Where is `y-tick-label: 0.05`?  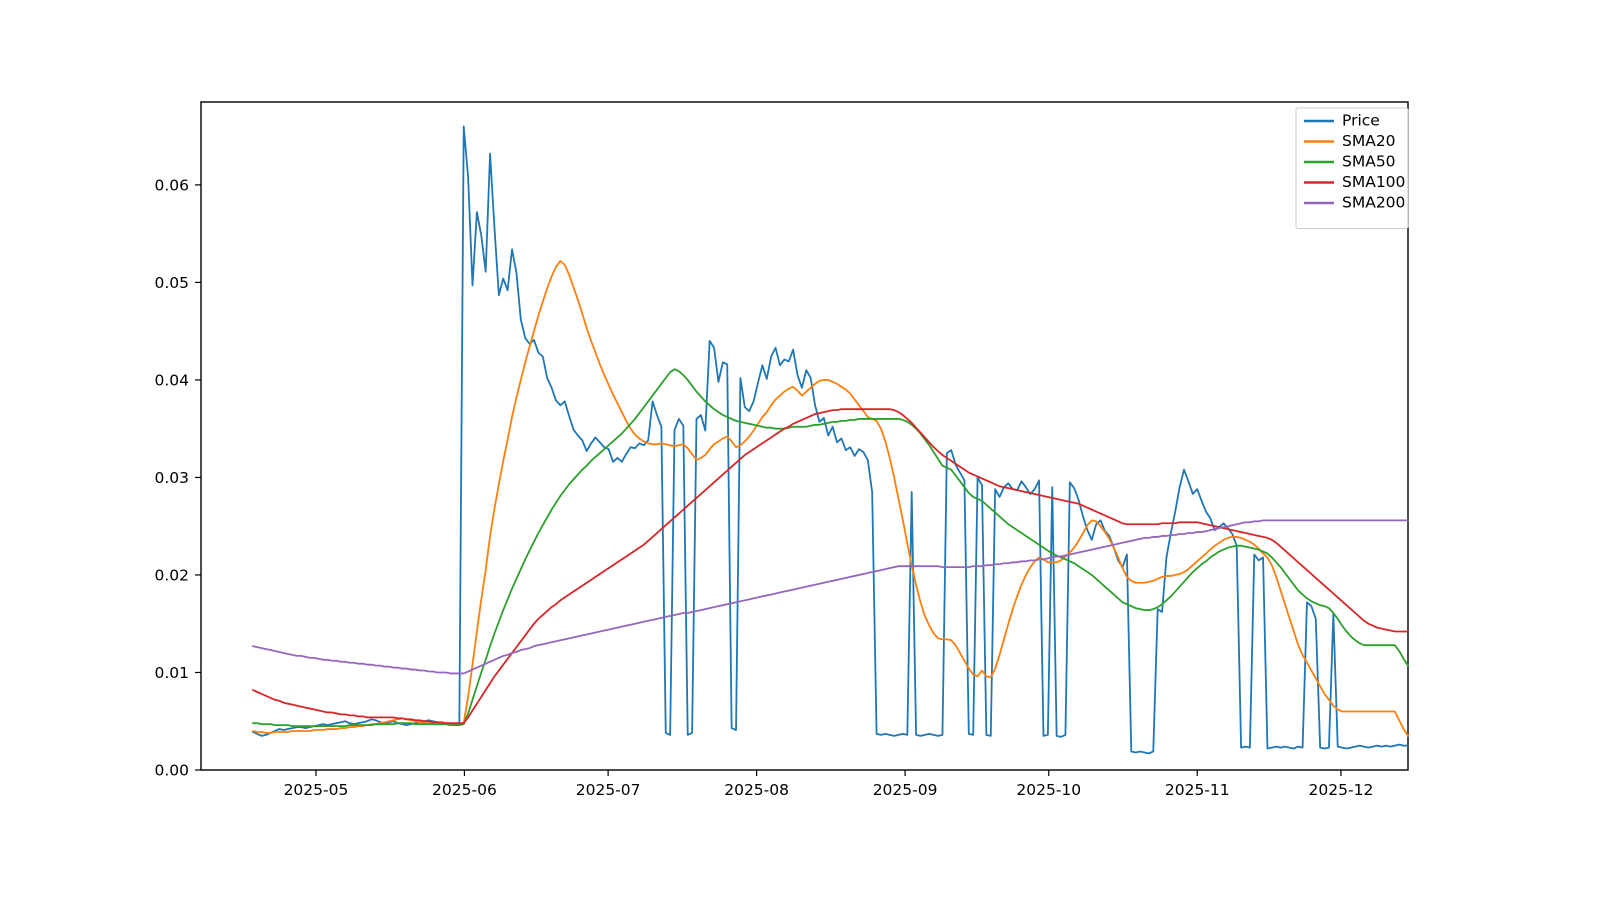 y-tick-label: 0.05 is located at coordinates (171, 283).